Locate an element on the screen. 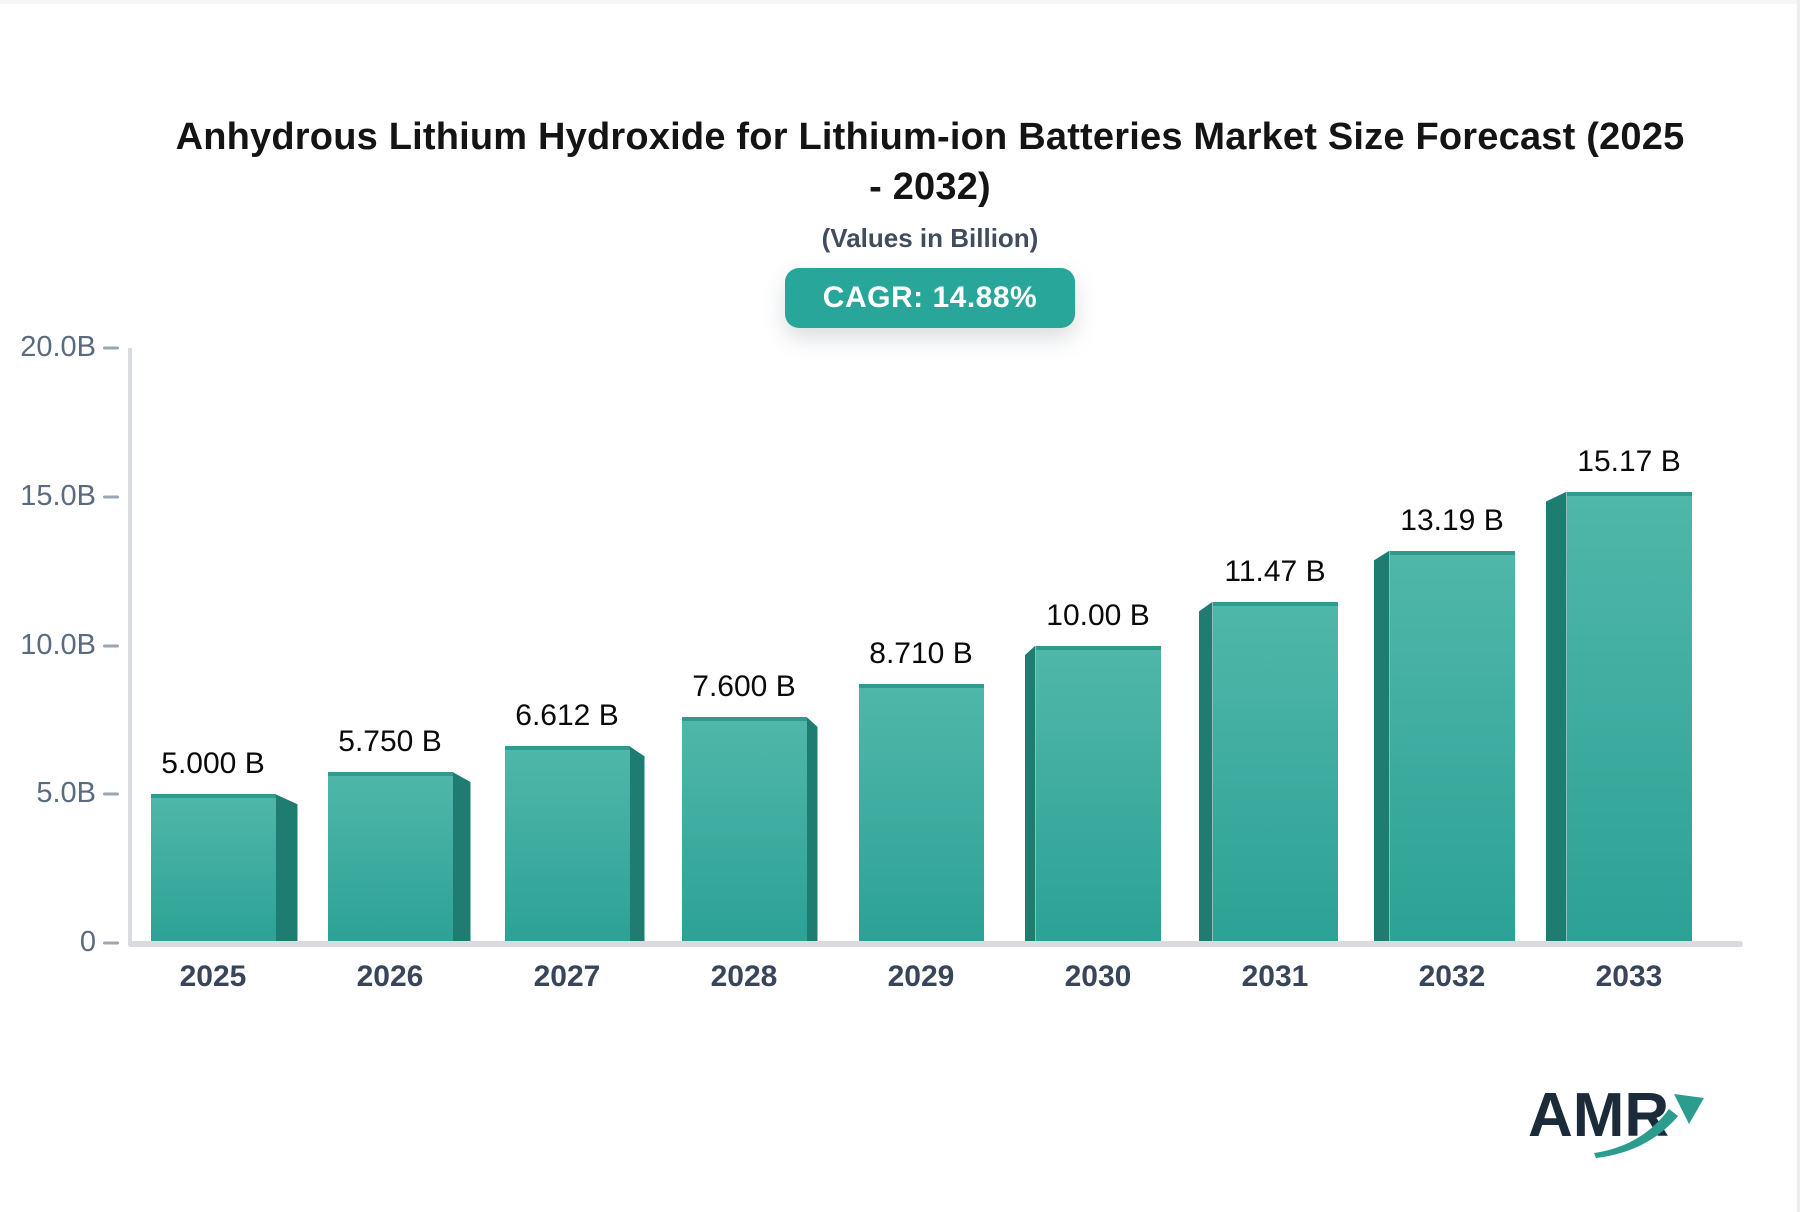  bar-side-face-2033 is located at coordinates (1556, 718).